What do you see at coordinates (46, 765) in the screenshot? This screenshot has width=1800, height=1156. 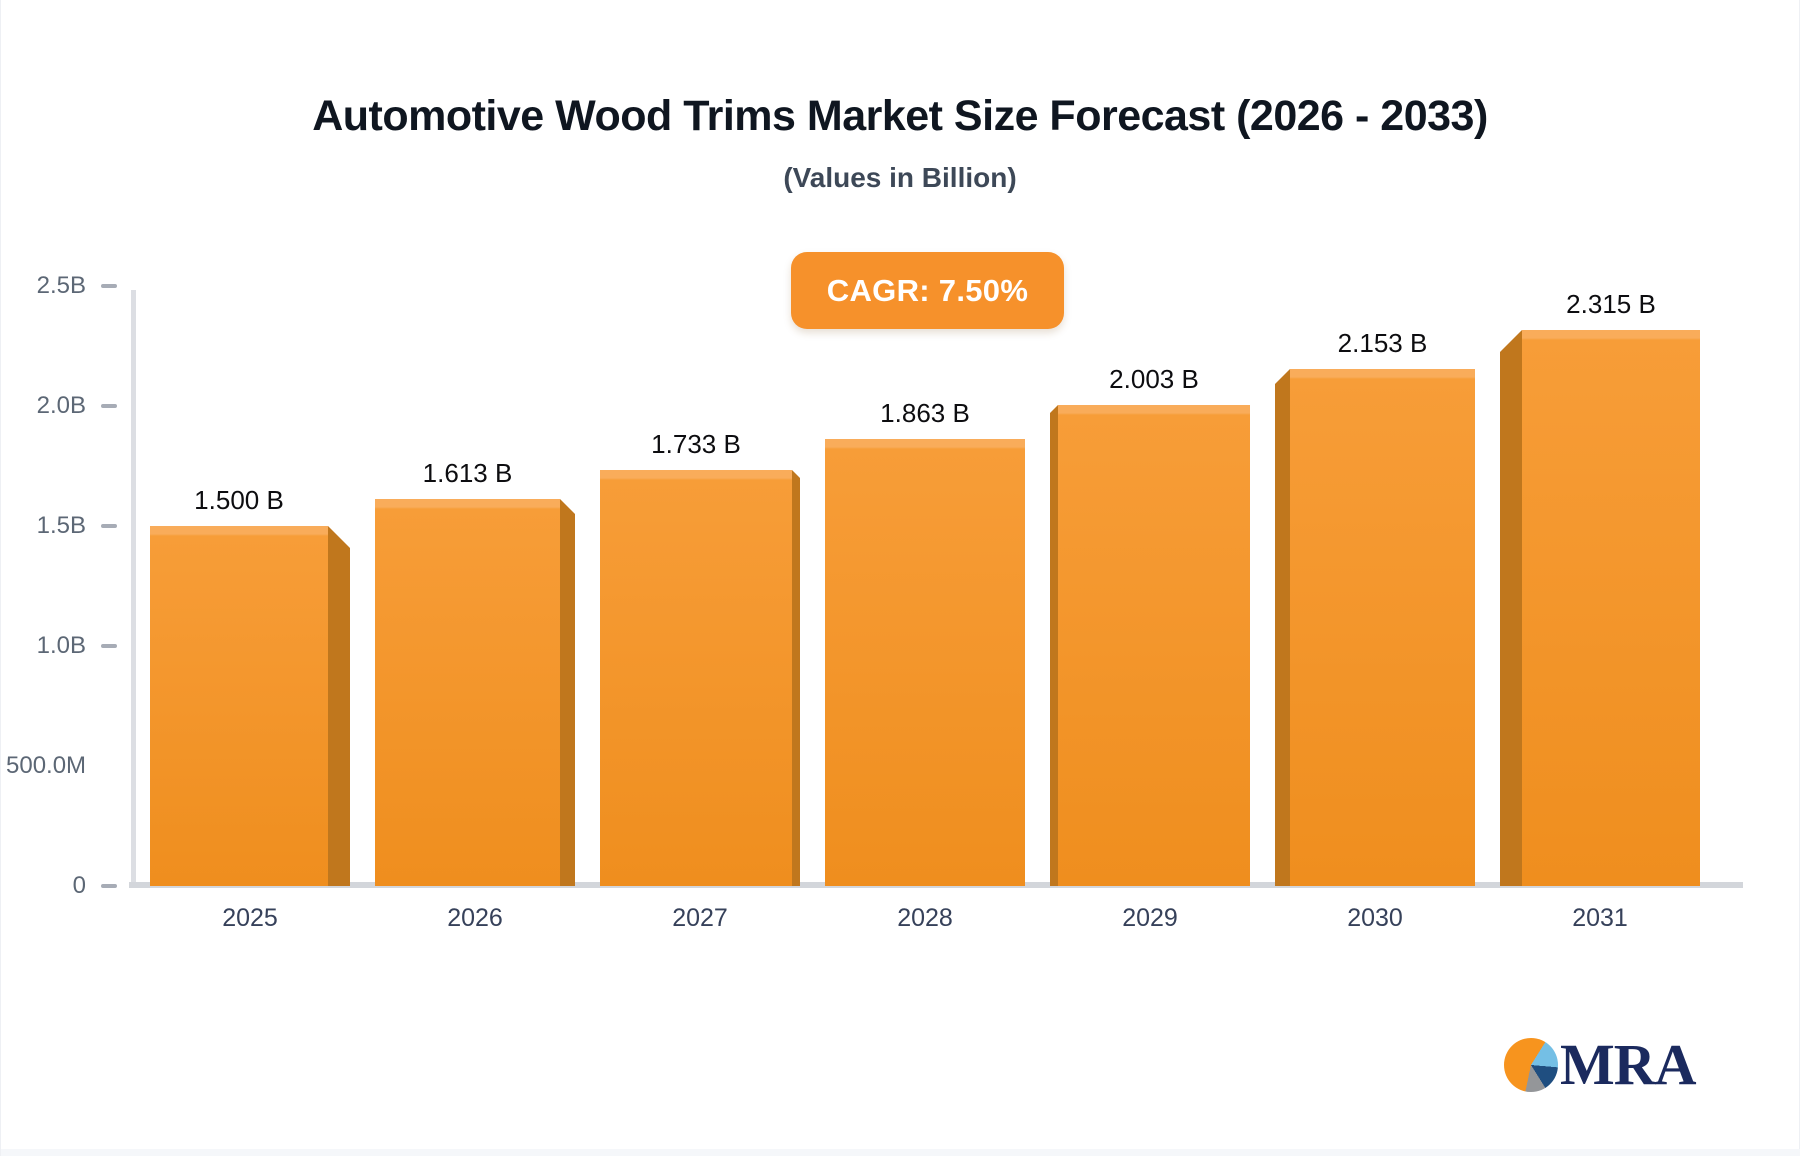 I see `y-axis-label: 500.0M` at bounding box center [46, 765].